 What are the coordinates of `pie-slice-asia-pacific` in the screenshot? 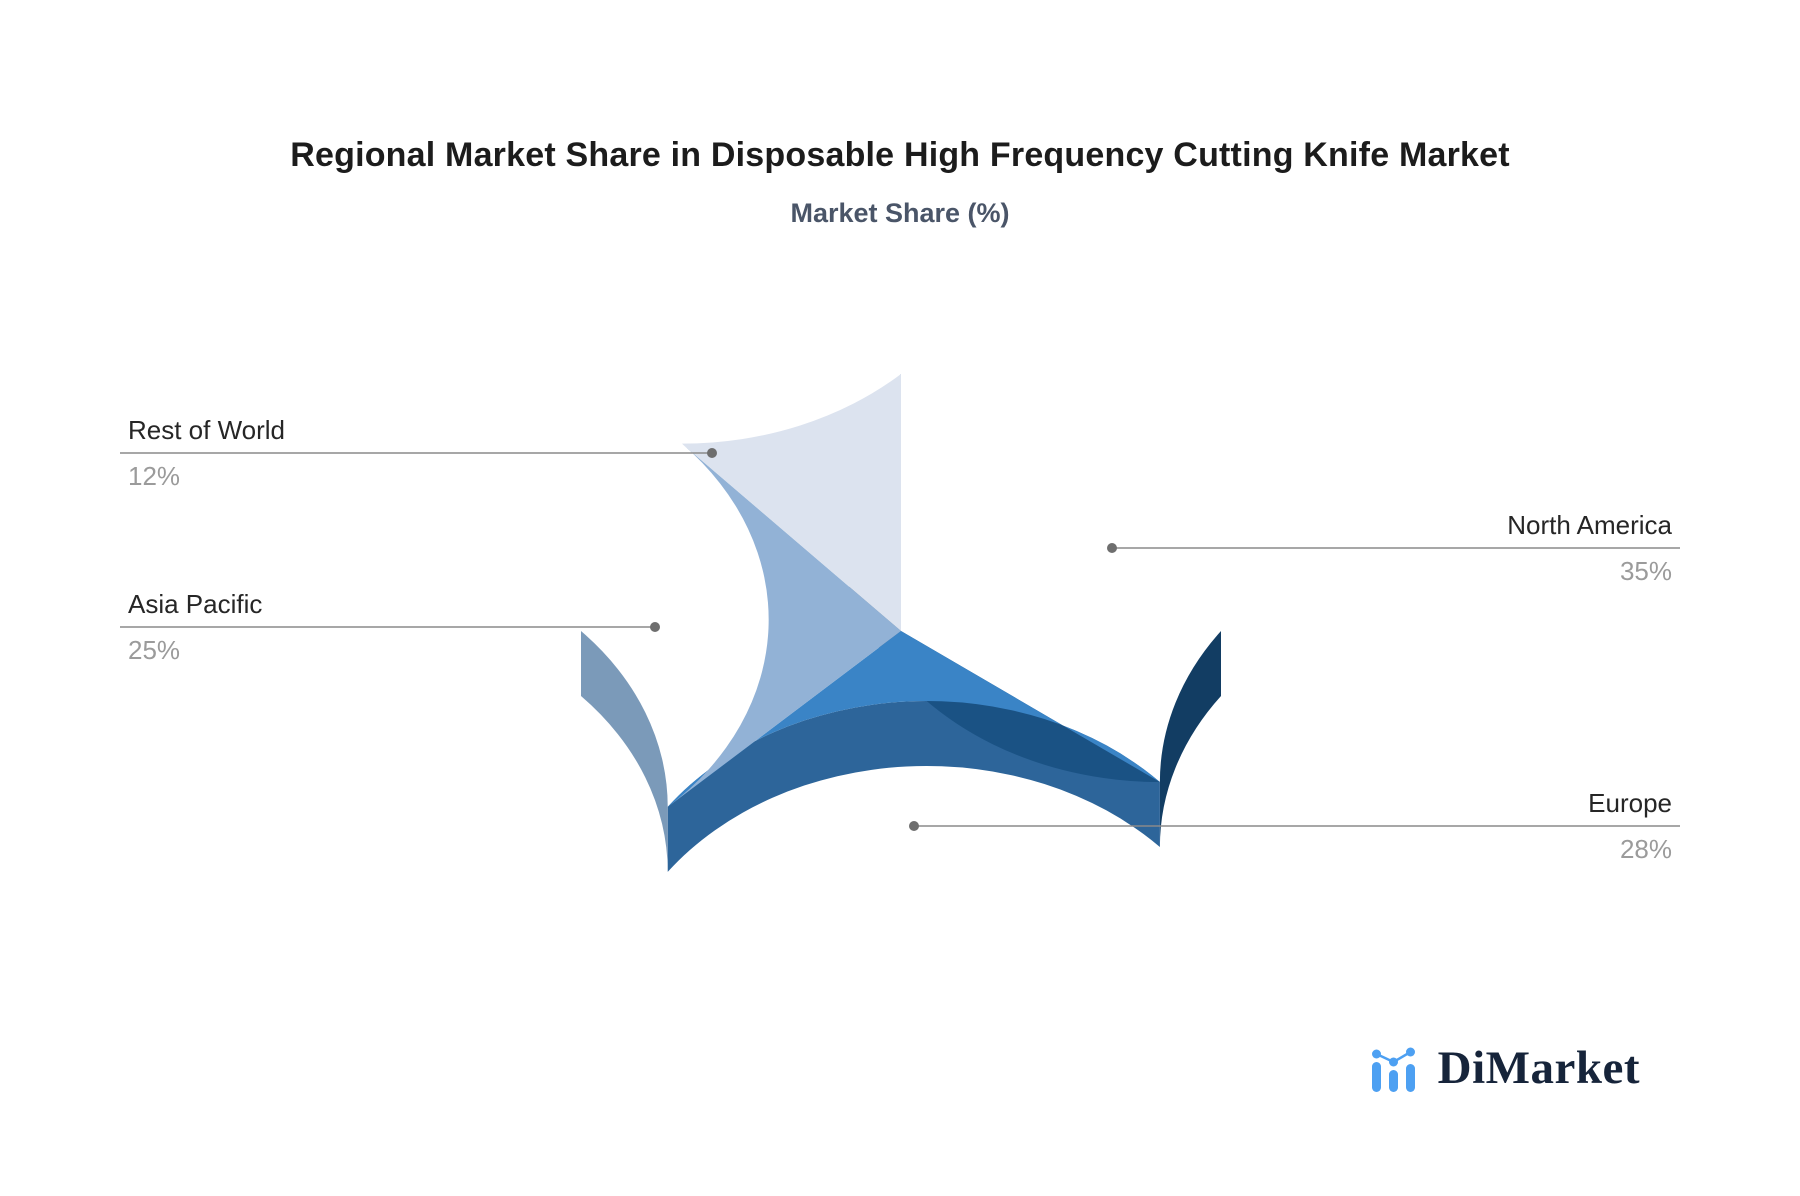 It's located at (784, 625).